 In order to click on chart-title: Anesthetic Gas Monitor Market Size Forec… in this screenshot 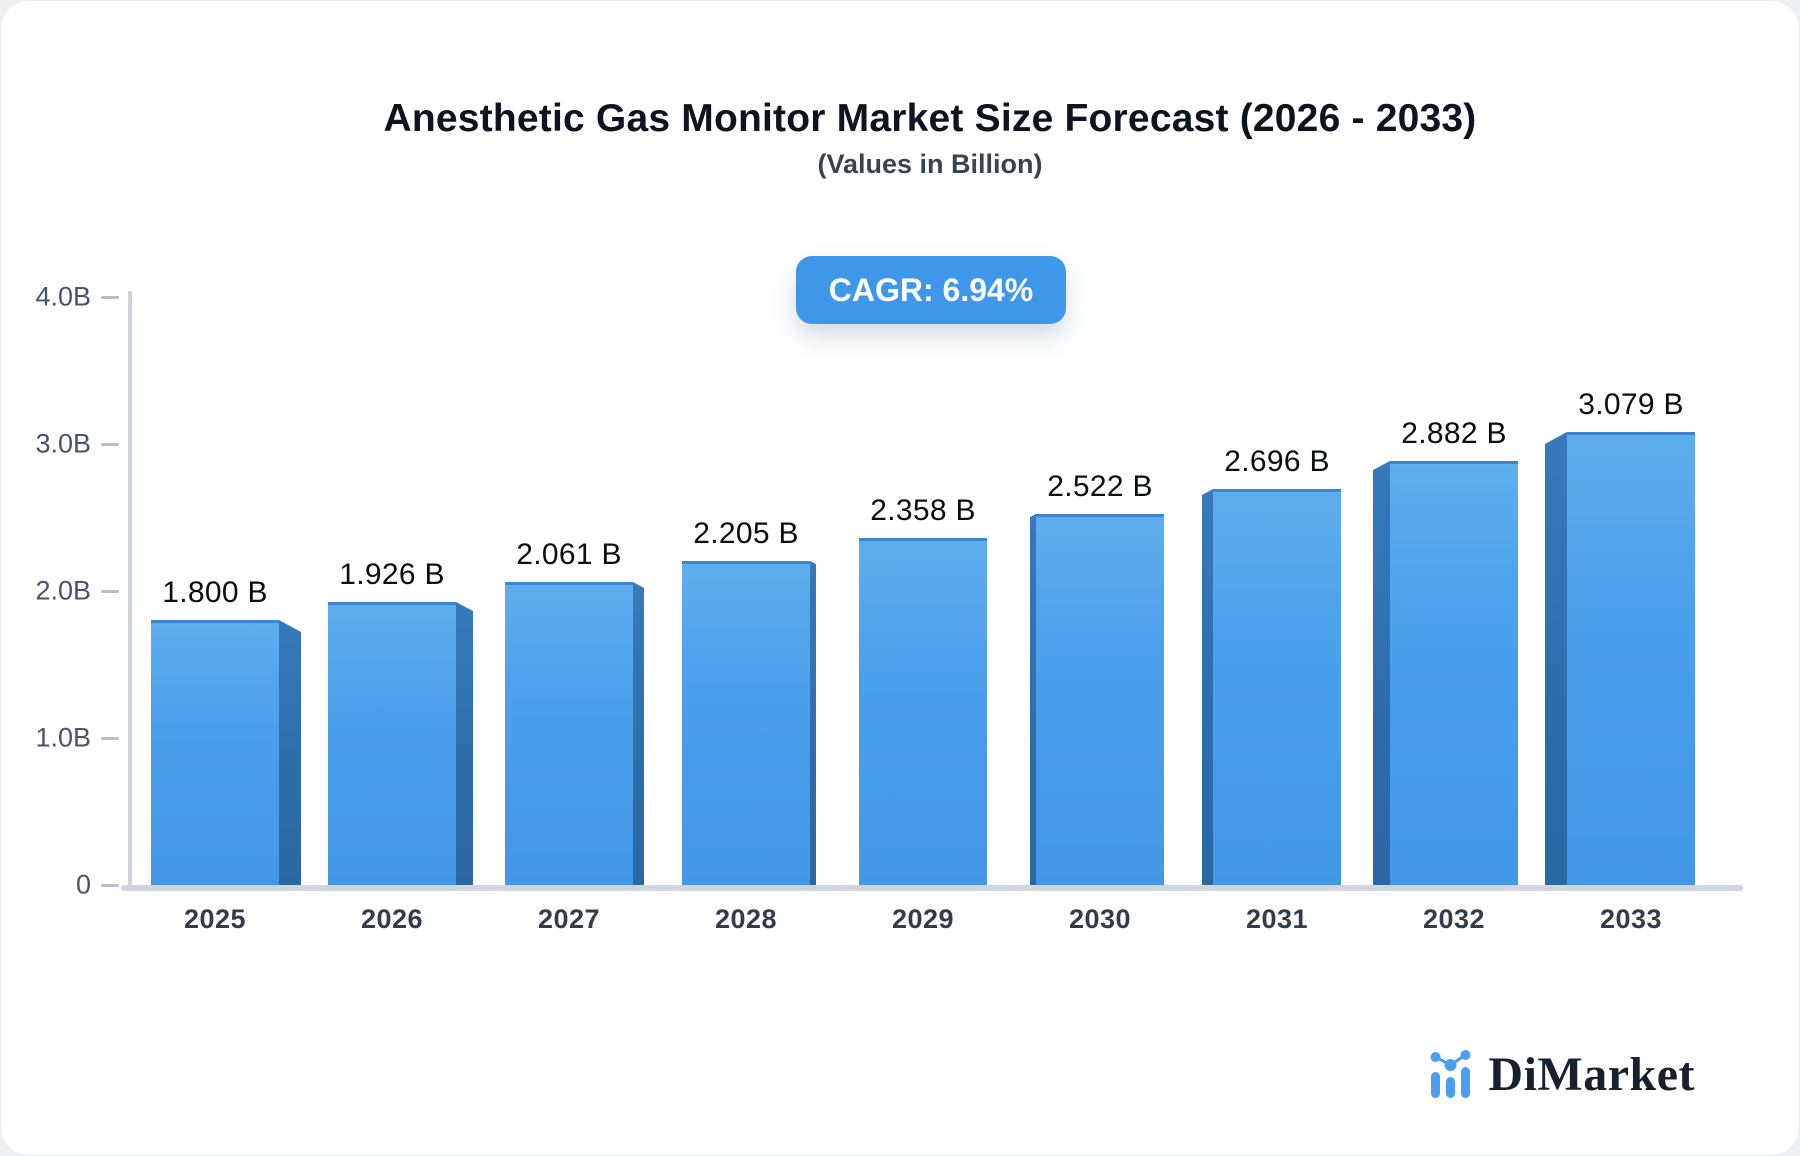, I will do `click(930, 118)`.